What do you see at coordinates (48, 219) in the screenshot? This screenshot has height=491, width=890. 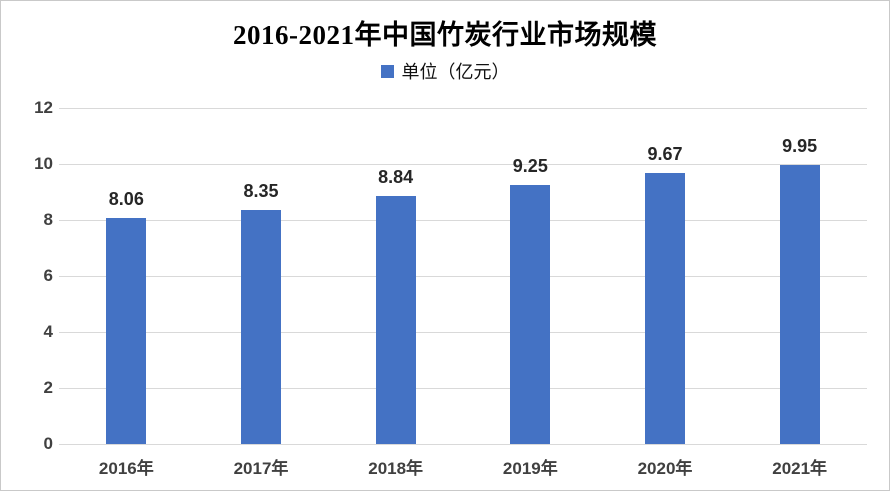 I see `y-tick-label: 8` at bounding box center [48, 219].